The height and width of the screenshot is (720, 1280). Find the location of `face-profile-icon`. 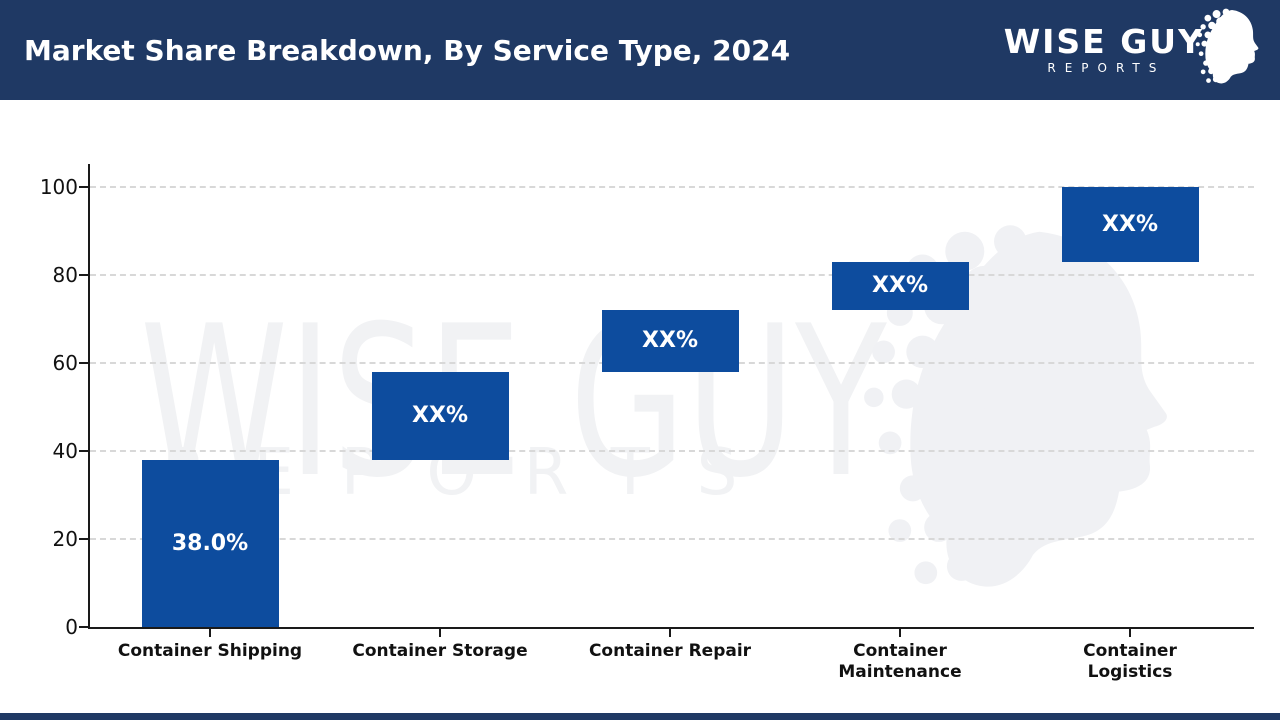

face-profile-icon is located at coordinates (1228, 50).